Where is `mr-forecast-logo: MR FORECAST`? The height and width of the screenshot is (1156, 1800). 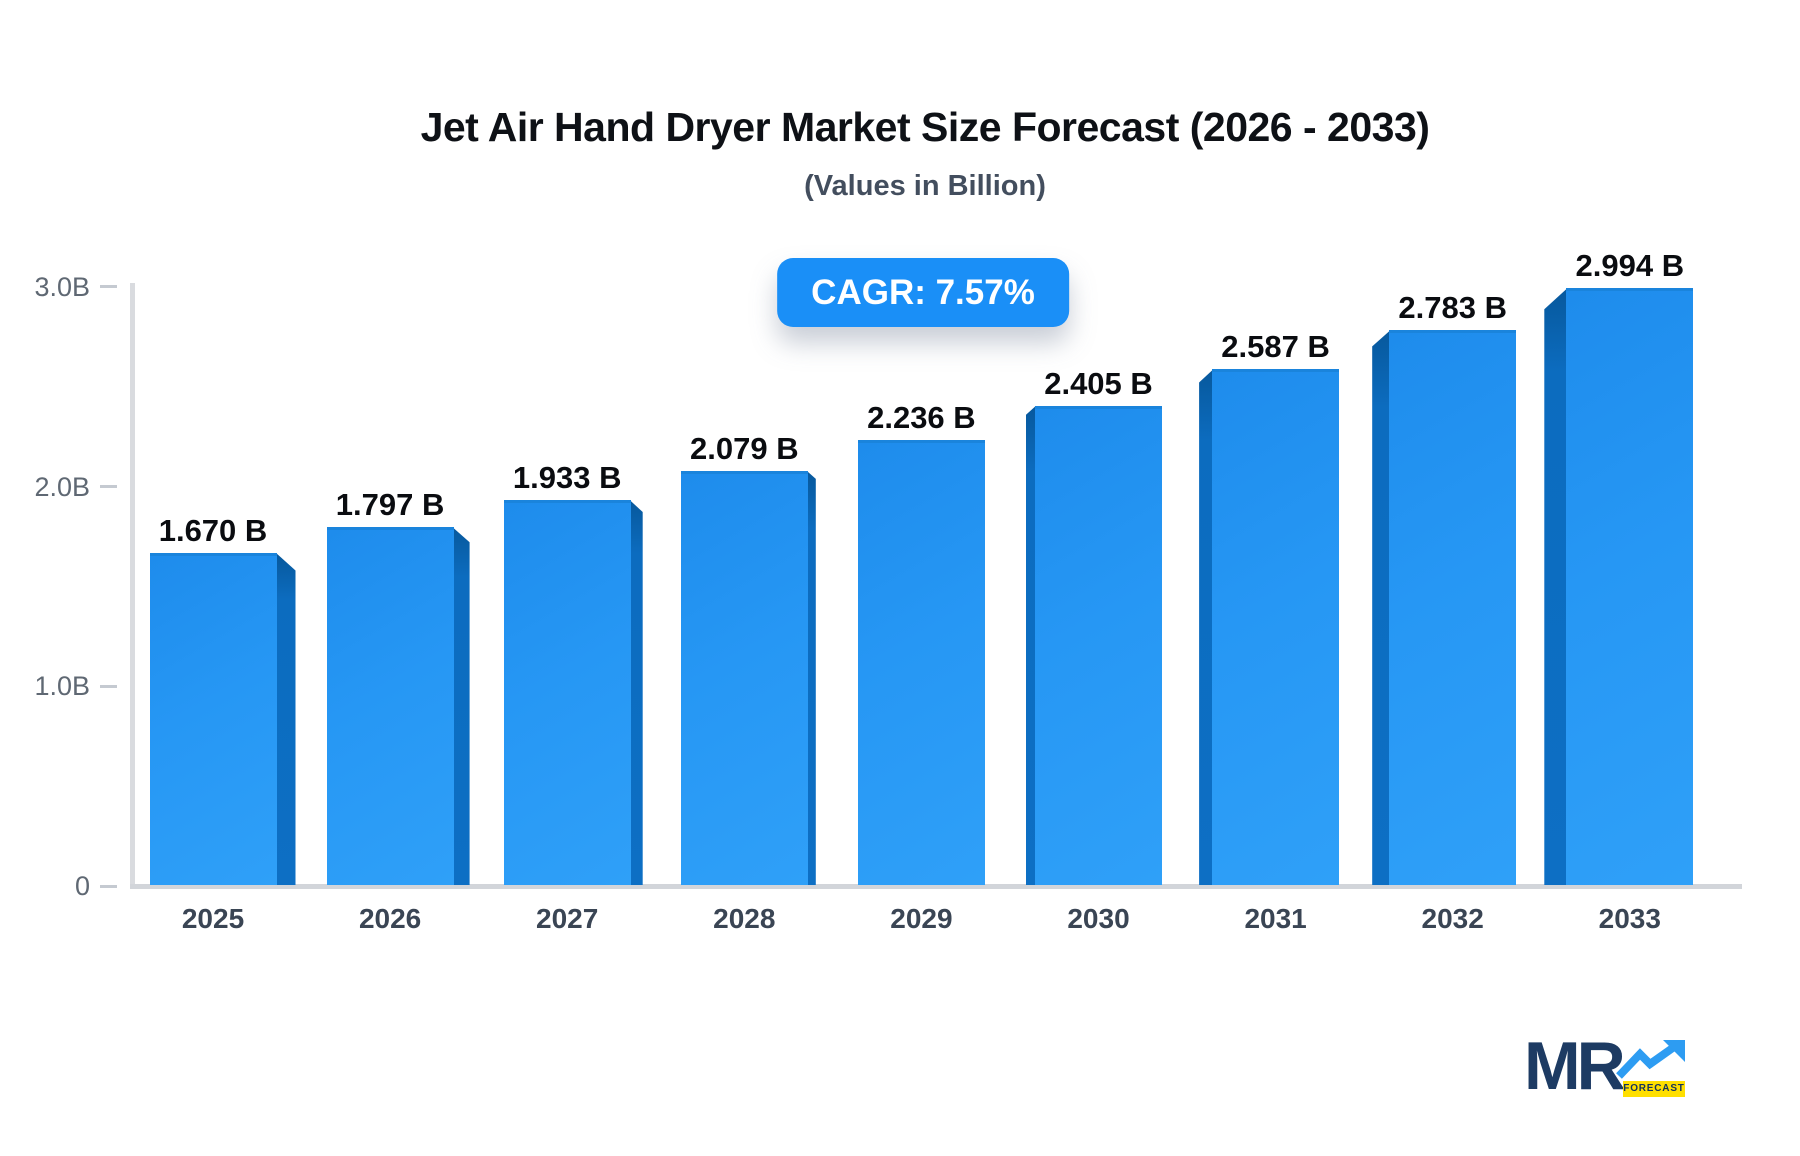 mr-forecast-logo: MR FORECAST is located at coordinates (1609, 1070).